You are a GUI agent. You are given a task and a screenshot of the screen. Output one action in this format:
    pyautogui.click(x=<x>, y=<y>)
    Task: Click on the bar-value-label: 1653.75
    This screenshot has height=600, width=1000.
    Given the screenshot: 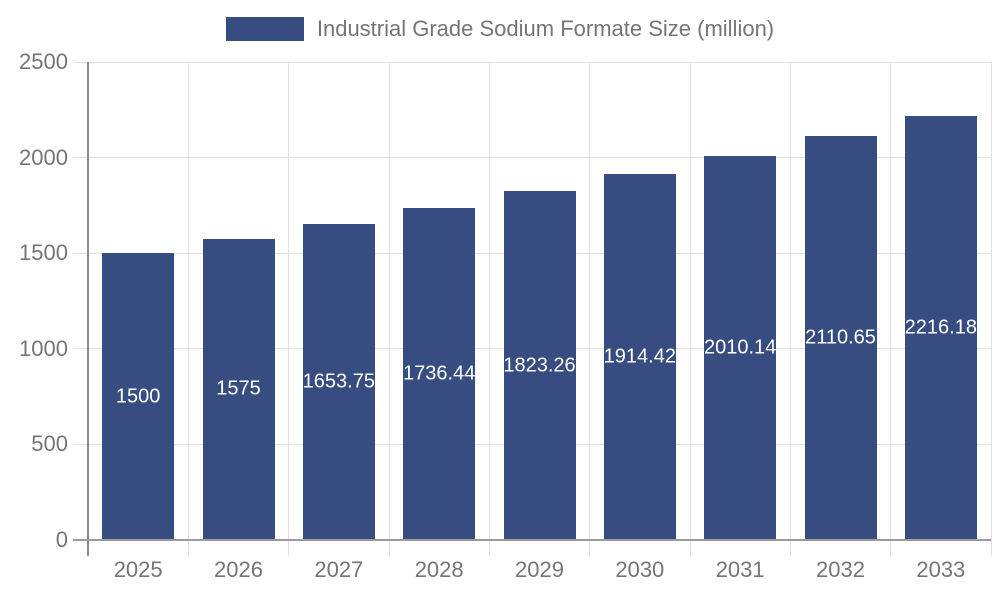 What is the action you would take?
    pyautogui.click(x=338, y=381)
    